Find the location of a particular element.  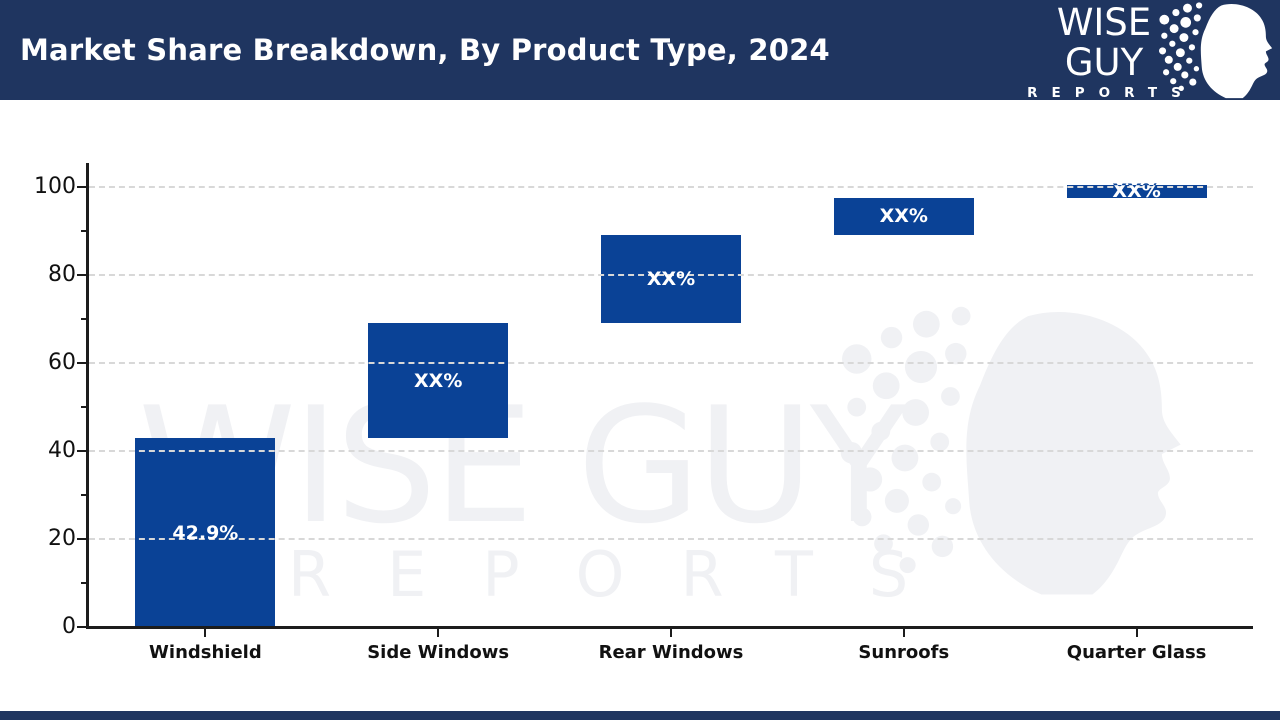

logo-subtitle: REPORTS is located at coordinates (1111, 93).